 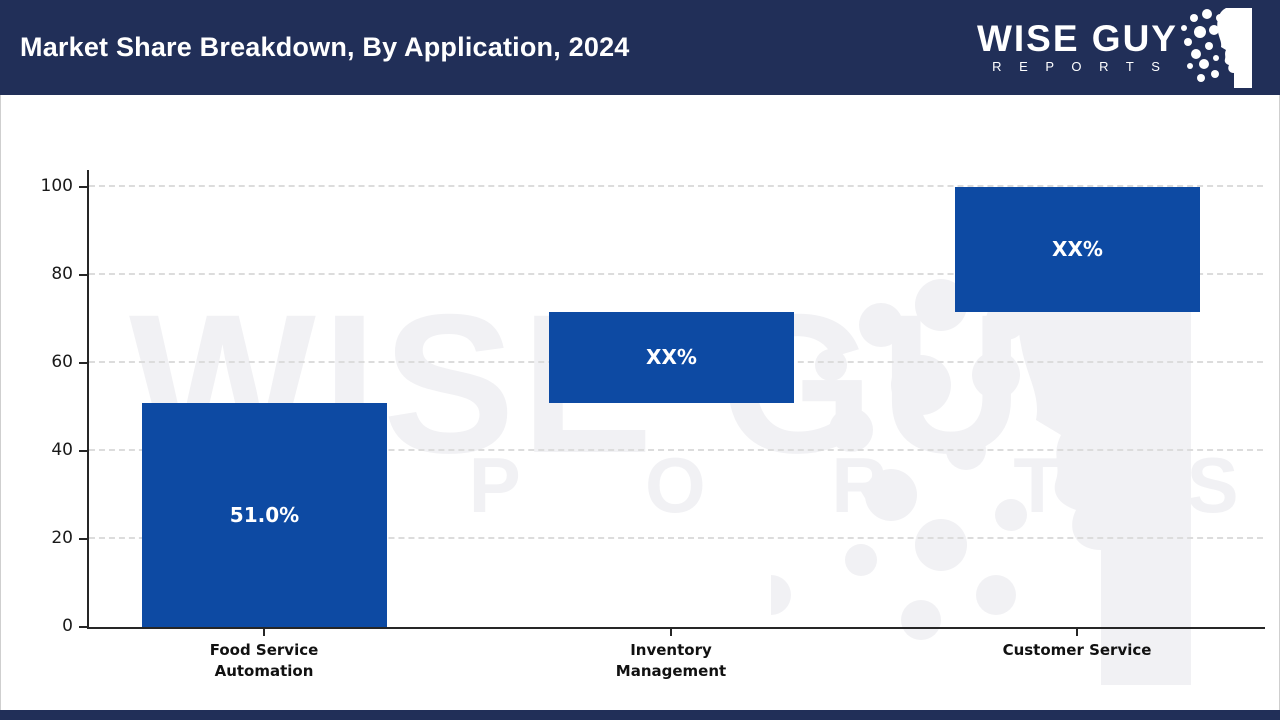 I want to click on logo-text: WISE GUY R E P O R T S, so click(x=1077, y=46).